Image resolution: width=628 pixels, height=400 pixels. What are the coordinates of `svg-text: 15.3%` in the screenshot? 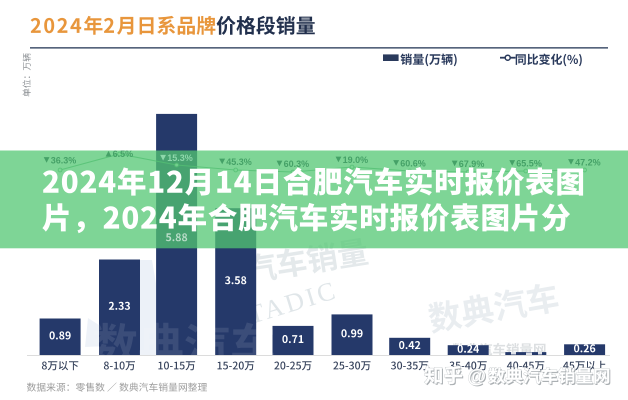 It's located at (180, 158).